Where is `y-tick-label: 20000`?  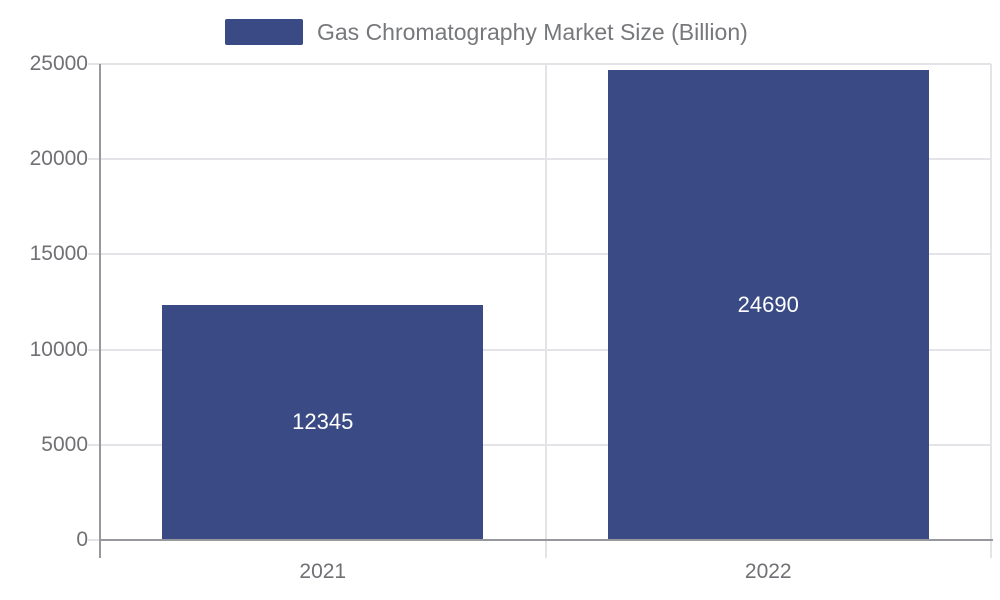
y-tick-label: 20000 is located at coordinates (58, 159).